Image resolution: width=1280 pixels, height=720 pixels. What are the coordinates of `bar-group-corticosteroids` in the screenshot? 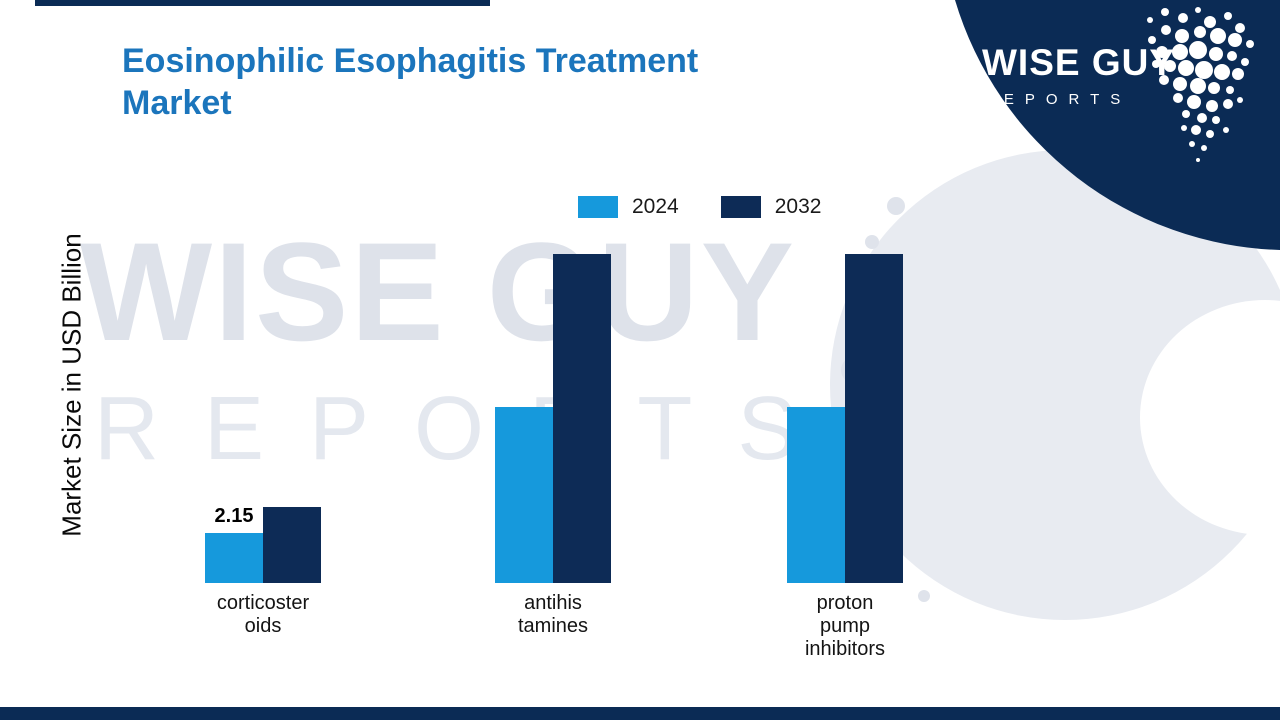 It's located at (263, 545).